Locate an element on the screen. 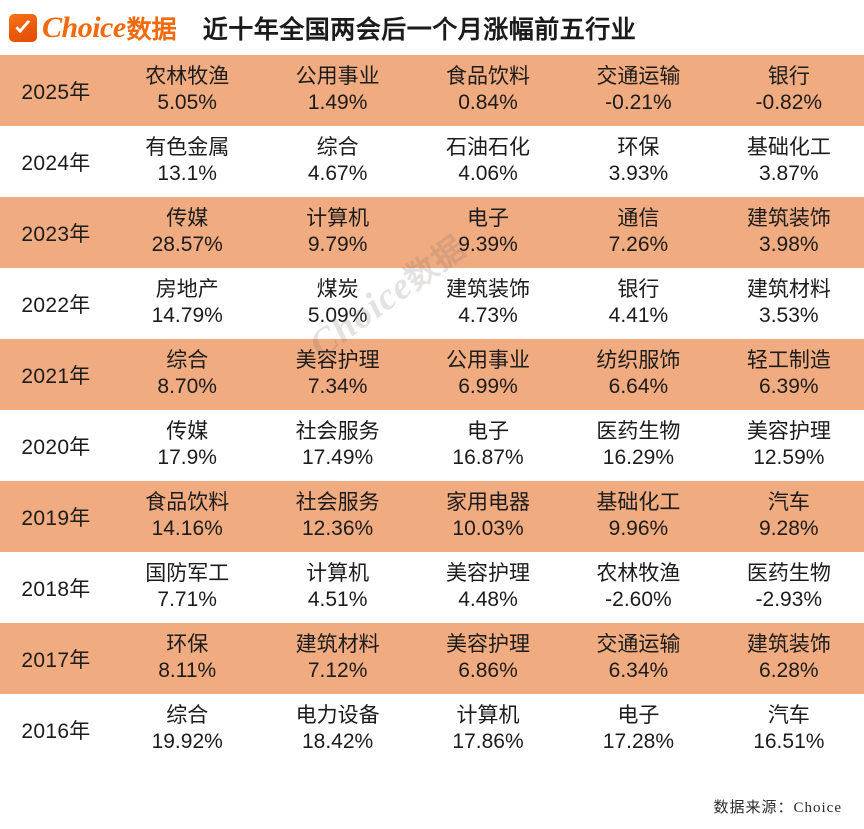 This screenshot has width=864, height=829. choice-logo: Choice 数据 is located at coordinates (93, 28).